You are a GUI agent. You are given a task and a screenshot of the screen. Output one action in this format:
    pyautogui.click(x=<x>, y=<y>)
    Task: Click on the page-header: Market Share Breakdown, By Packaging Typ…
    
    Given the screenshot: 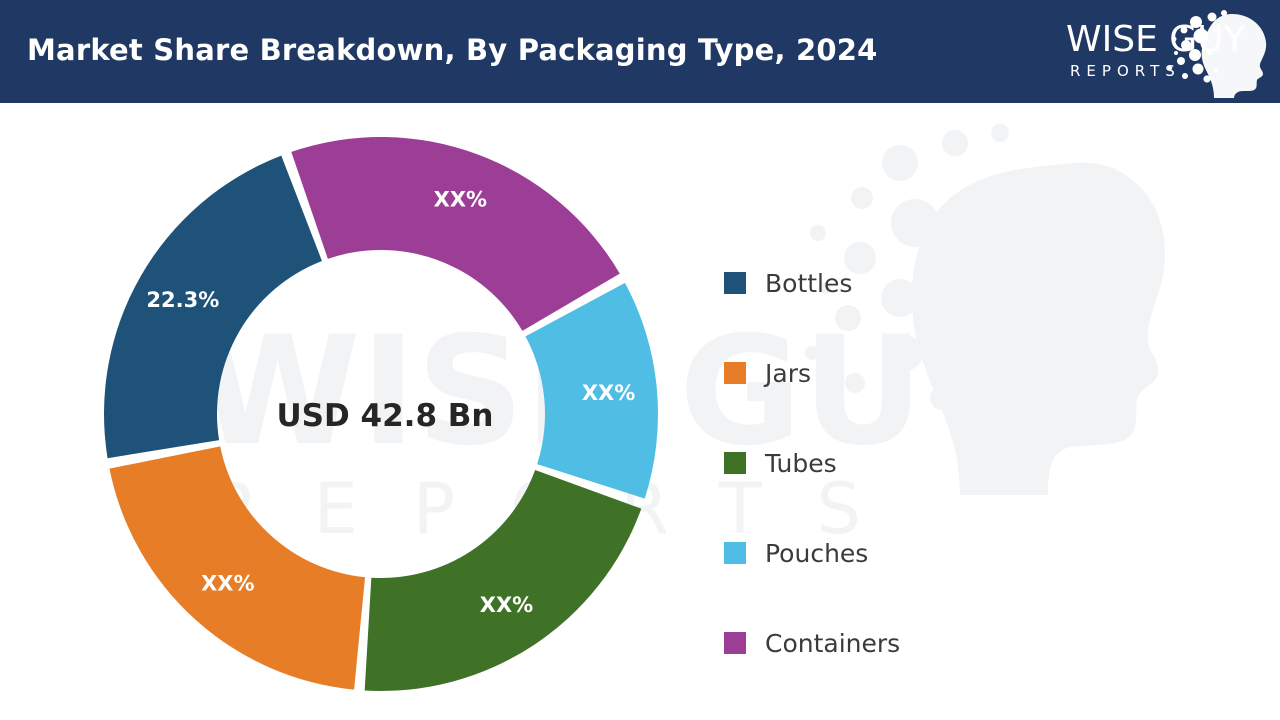 What is the action you would take?
    pyautogui.click(x=640, y=51)
    